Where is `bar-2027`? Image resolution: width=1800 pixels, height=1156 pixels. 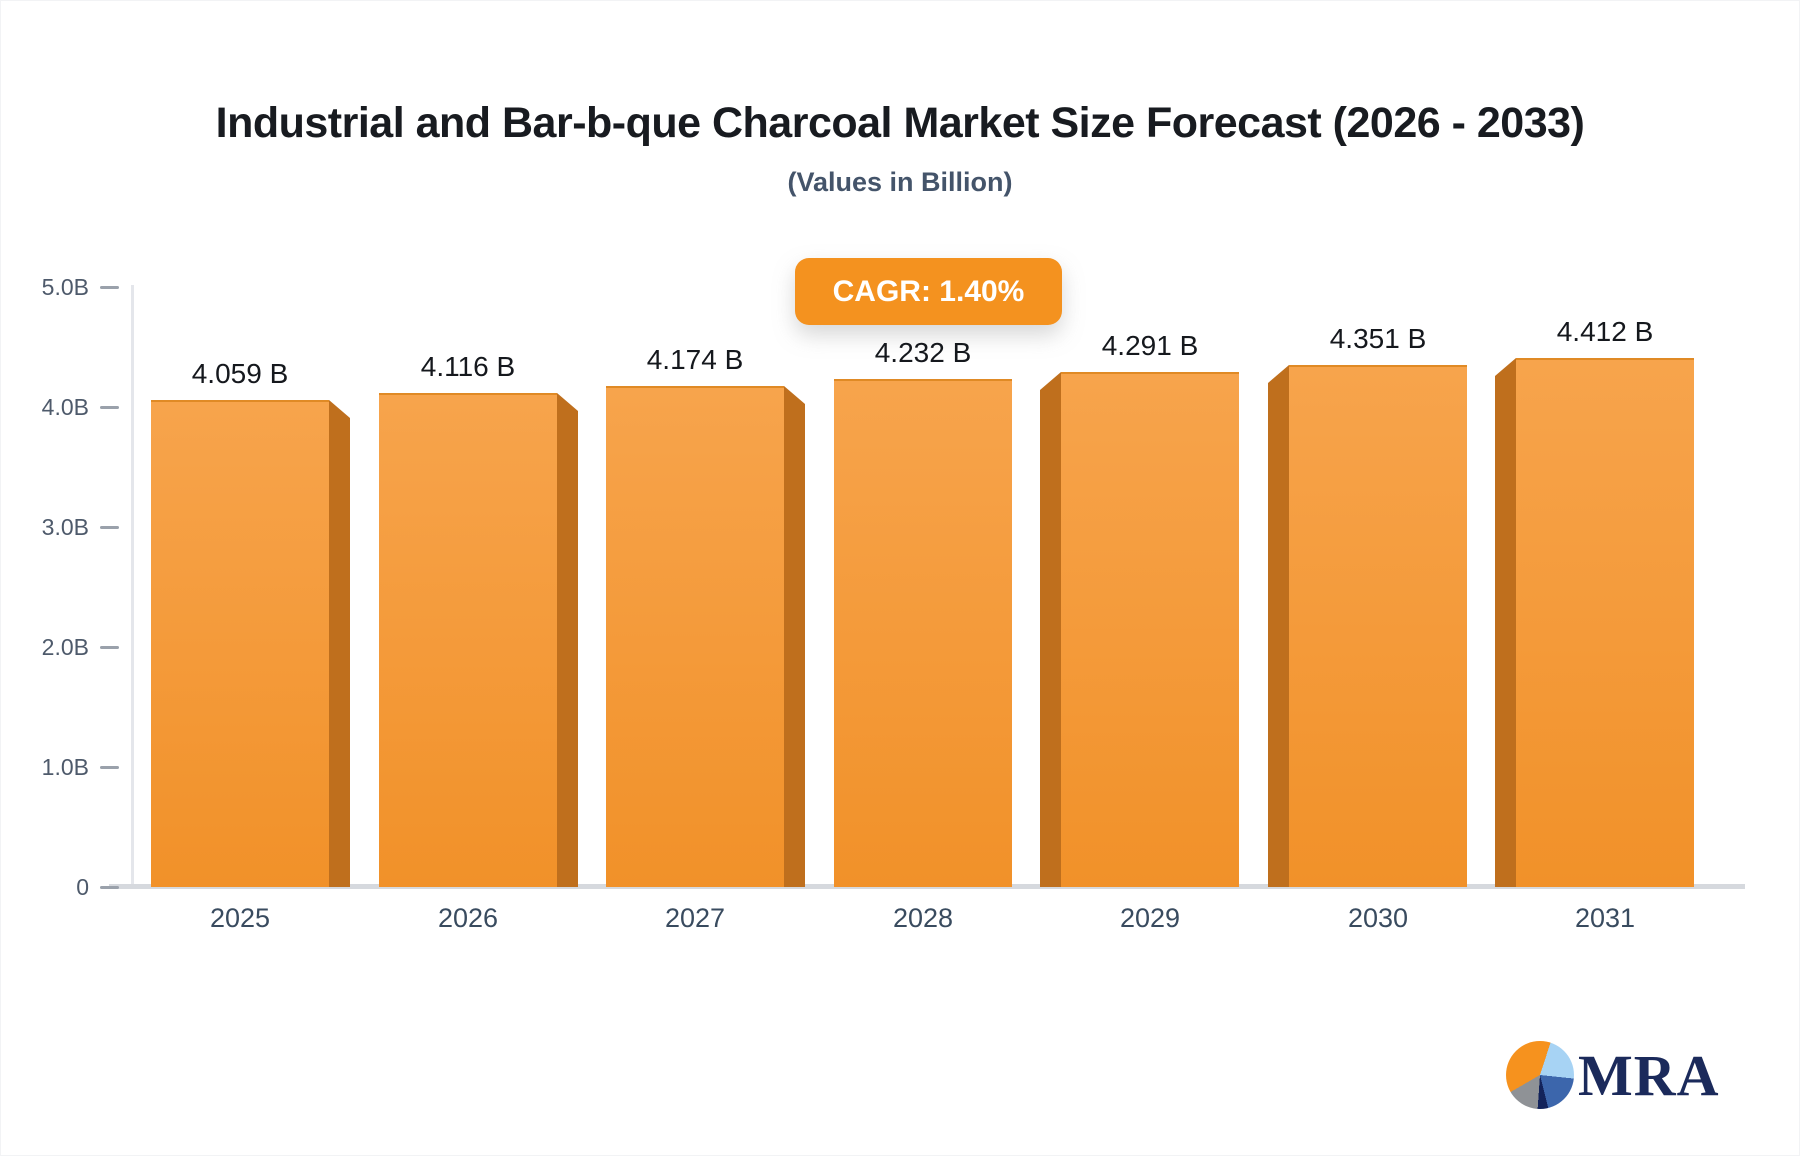 bar-2027 is located at coordinates (695, 636).